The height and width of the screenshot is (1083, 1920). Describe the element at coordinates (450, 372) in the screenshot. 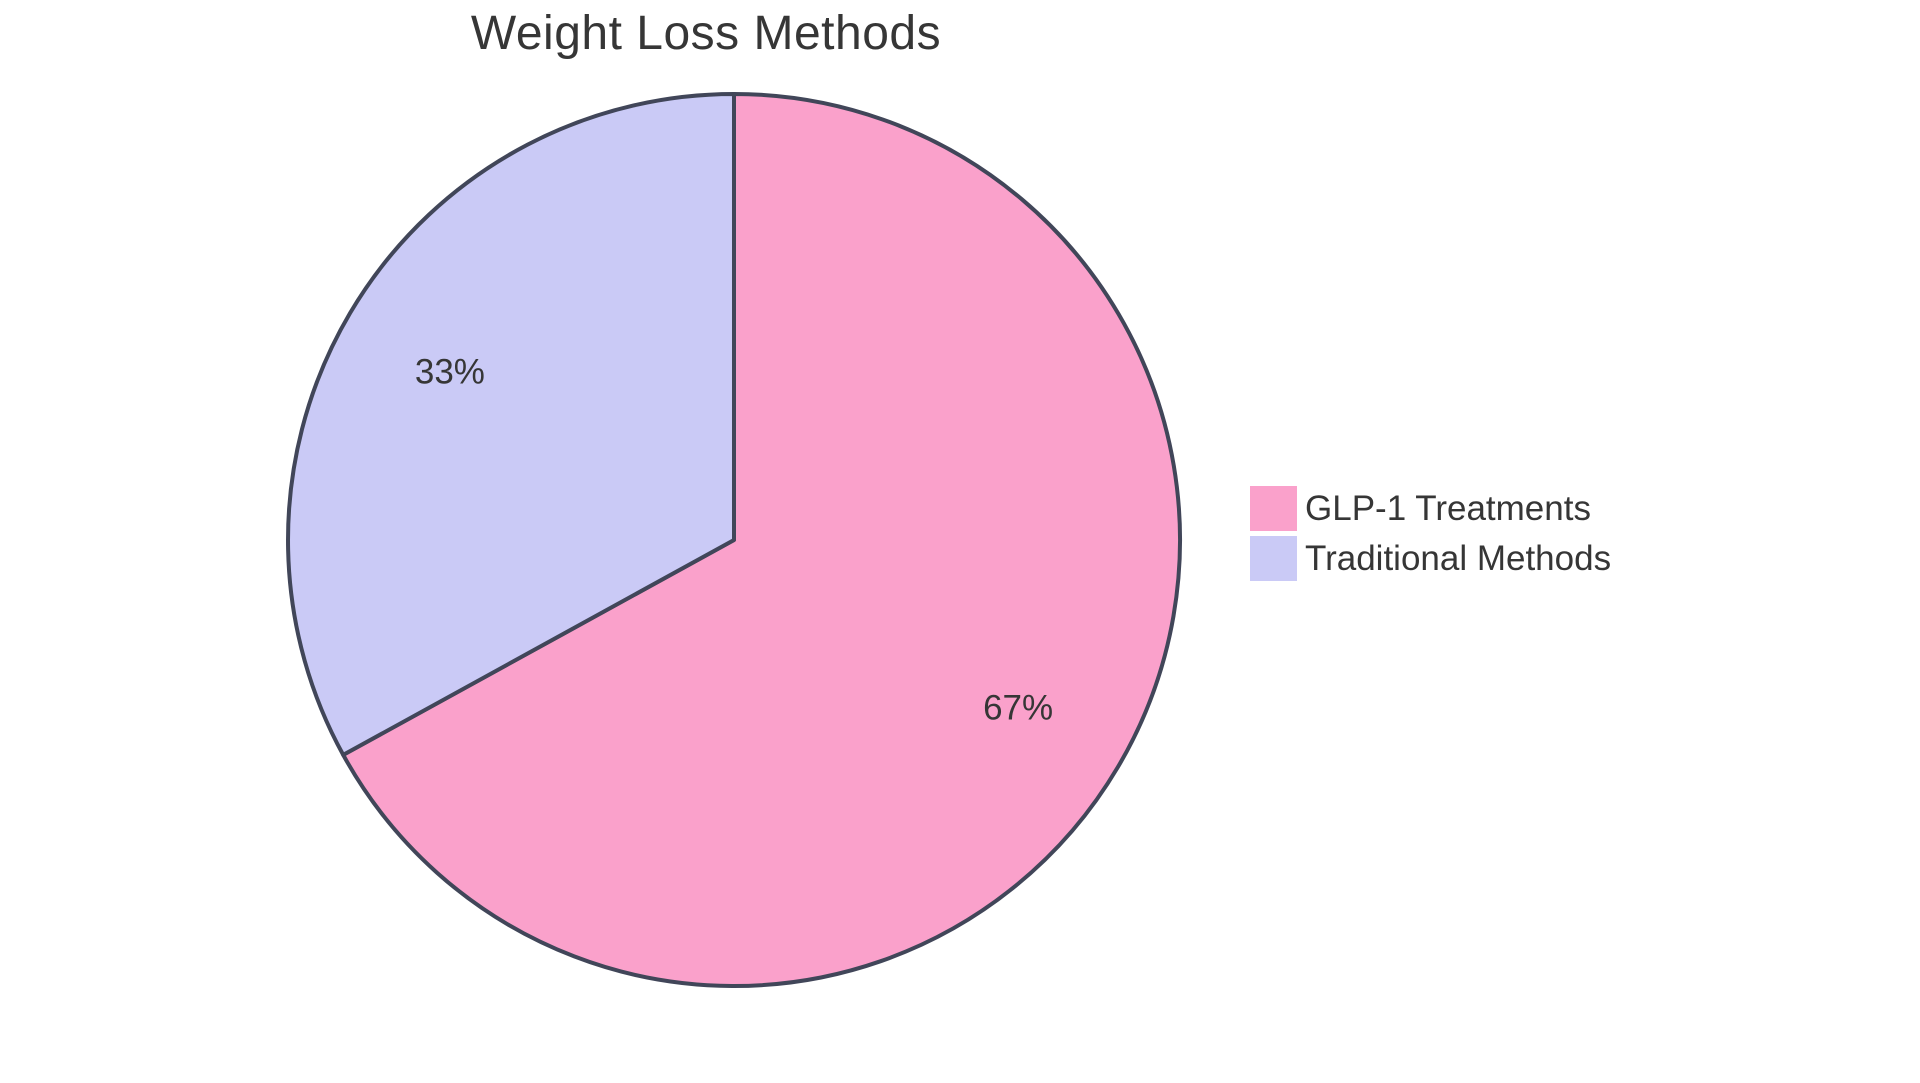

I see `slice-pct-label-1: 33%` at that location.